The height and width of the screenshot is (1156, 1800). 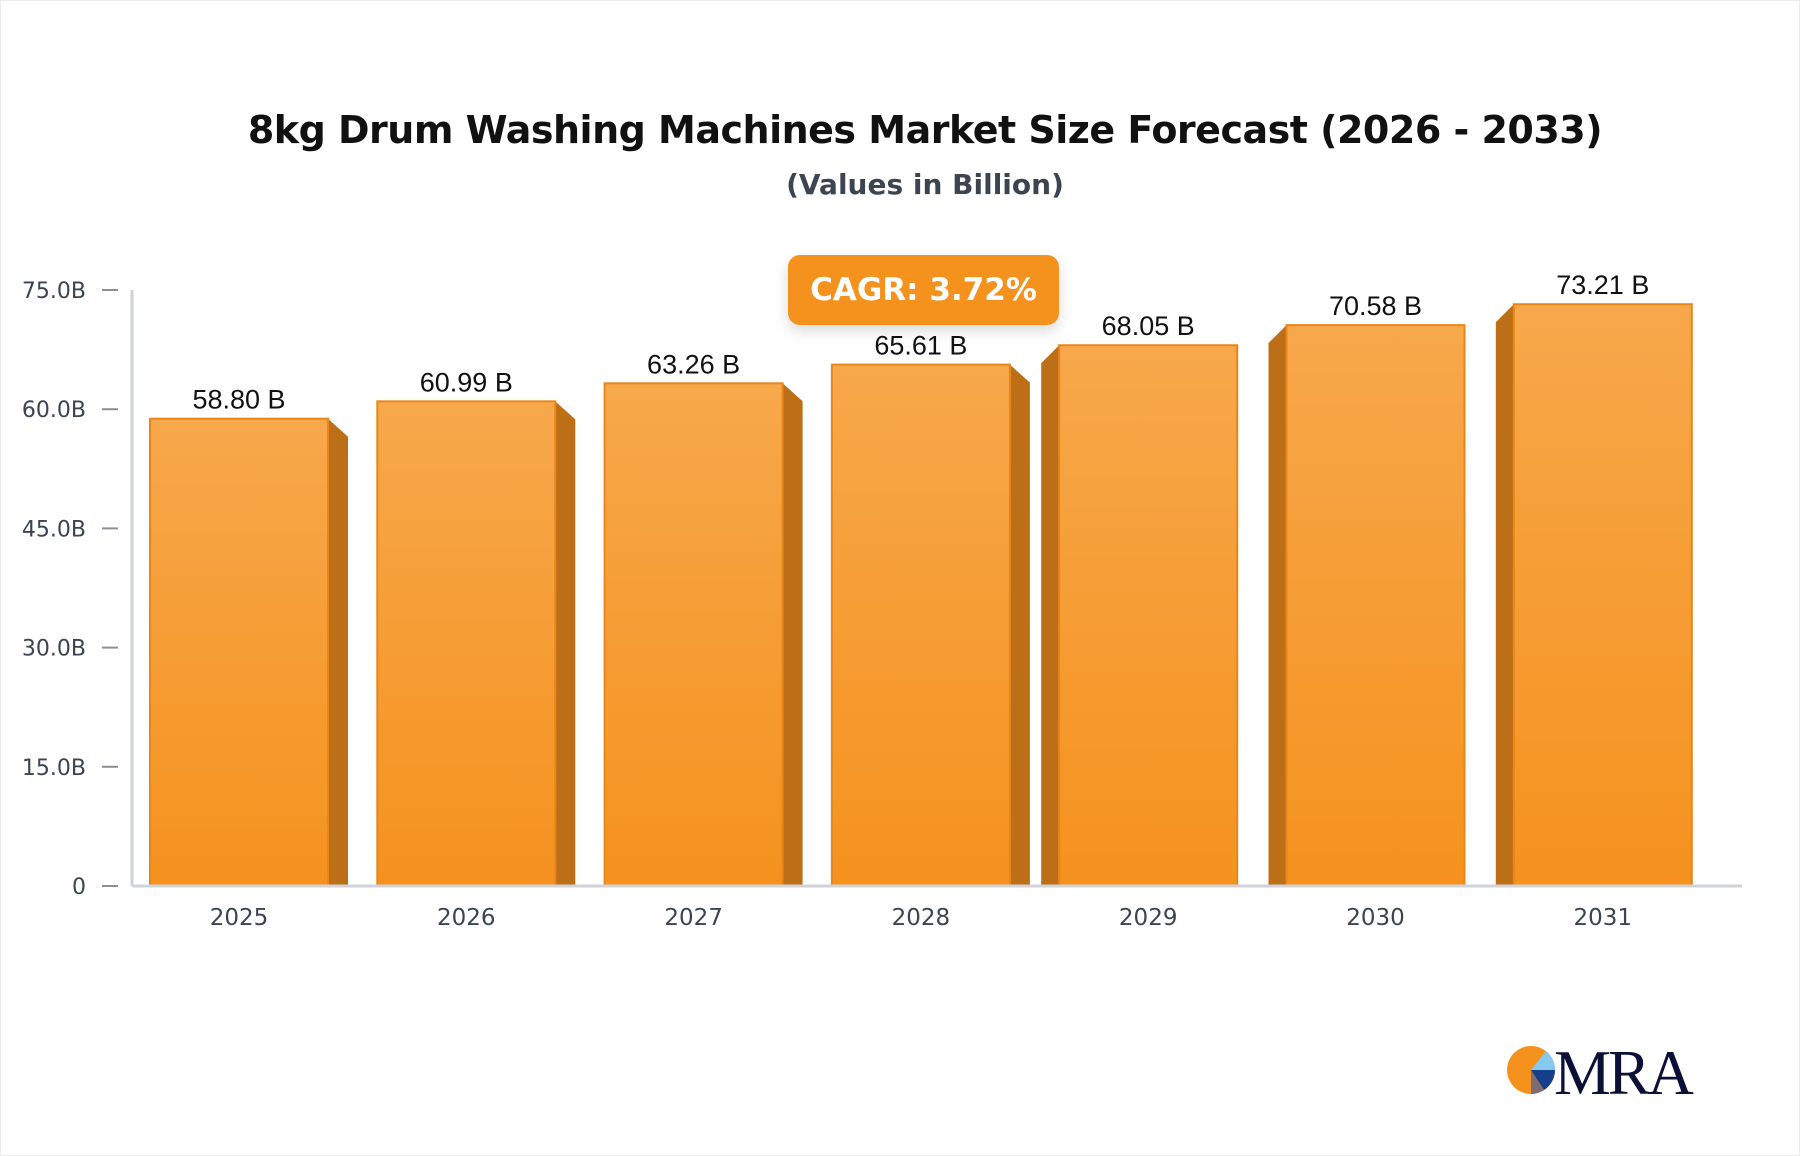 I want to click on bar-2029: 68.05 B, so click(x=1140, y=599).